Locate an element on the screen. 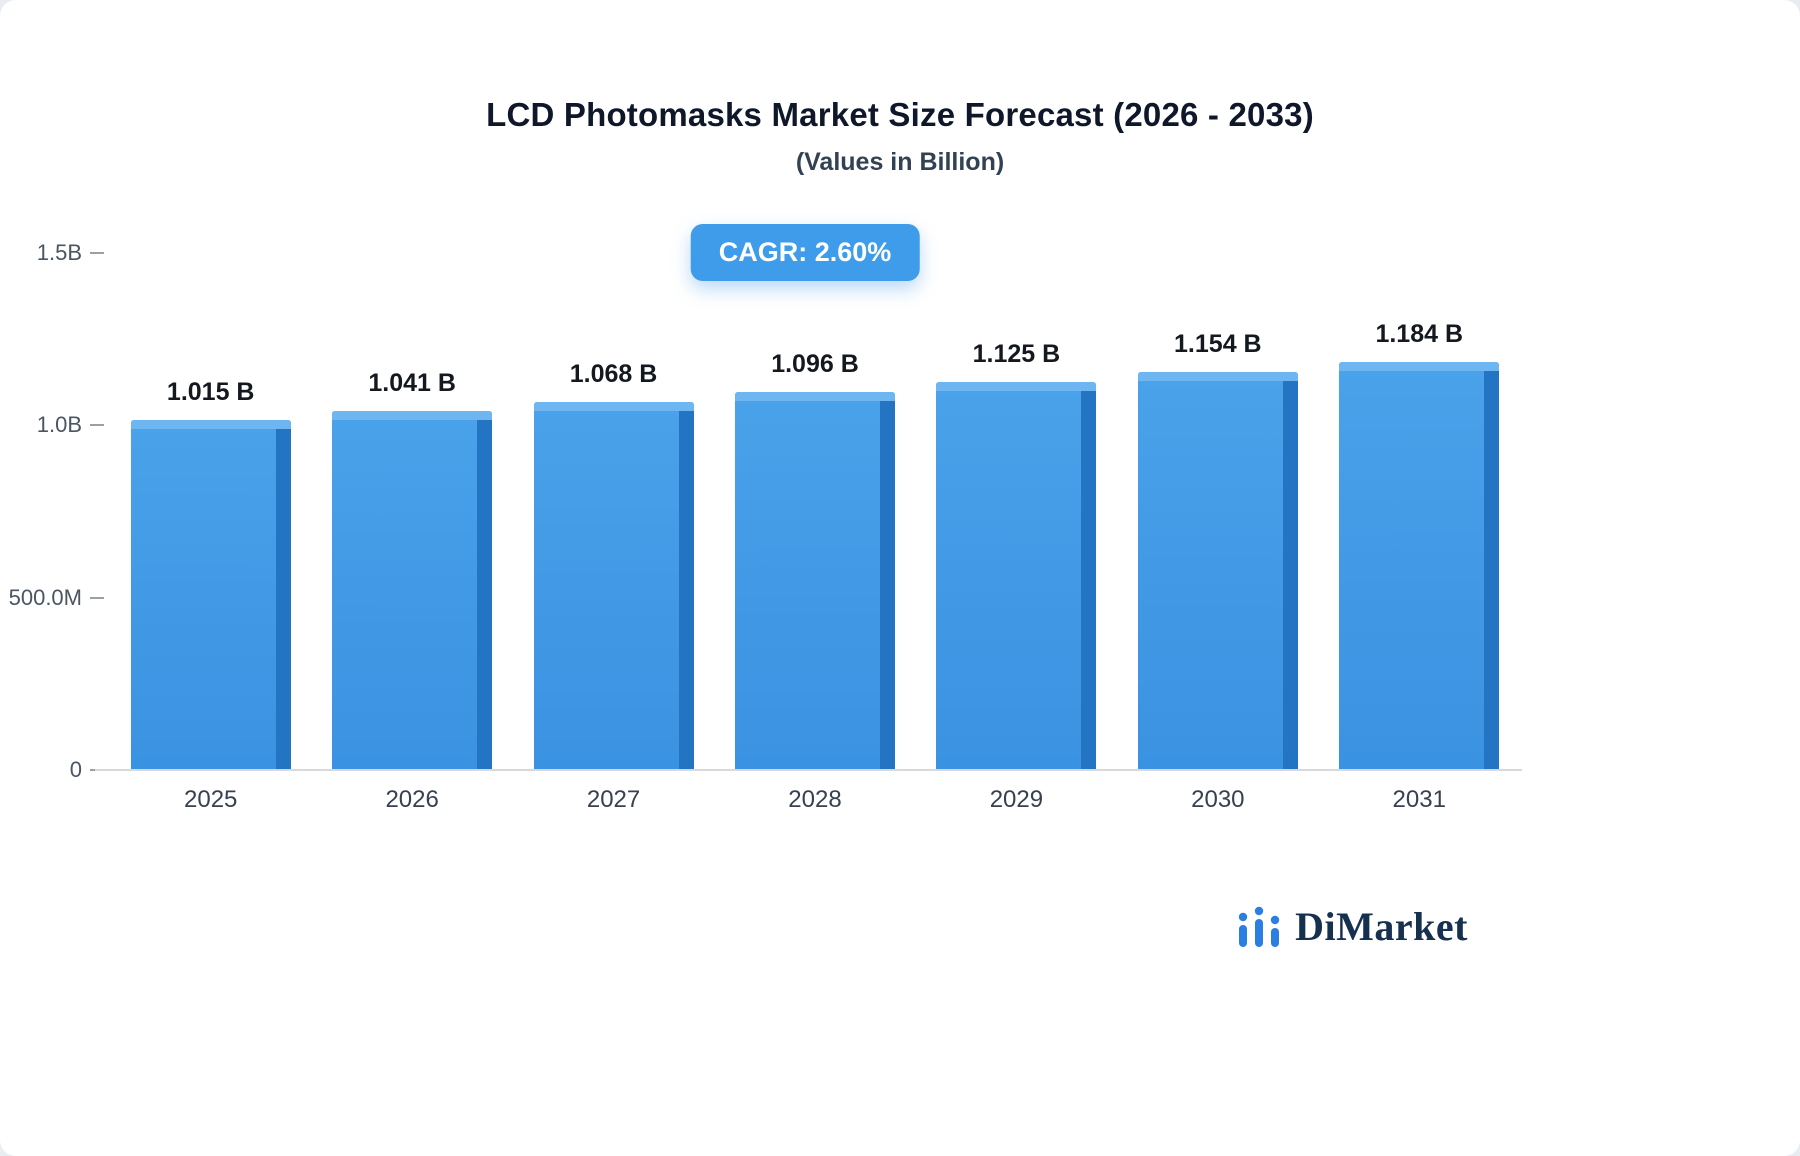 Image resolution: width=1800 pixels, height=1156 pixels. brand-name: DiMarket is located at coordinates (1381, 926).